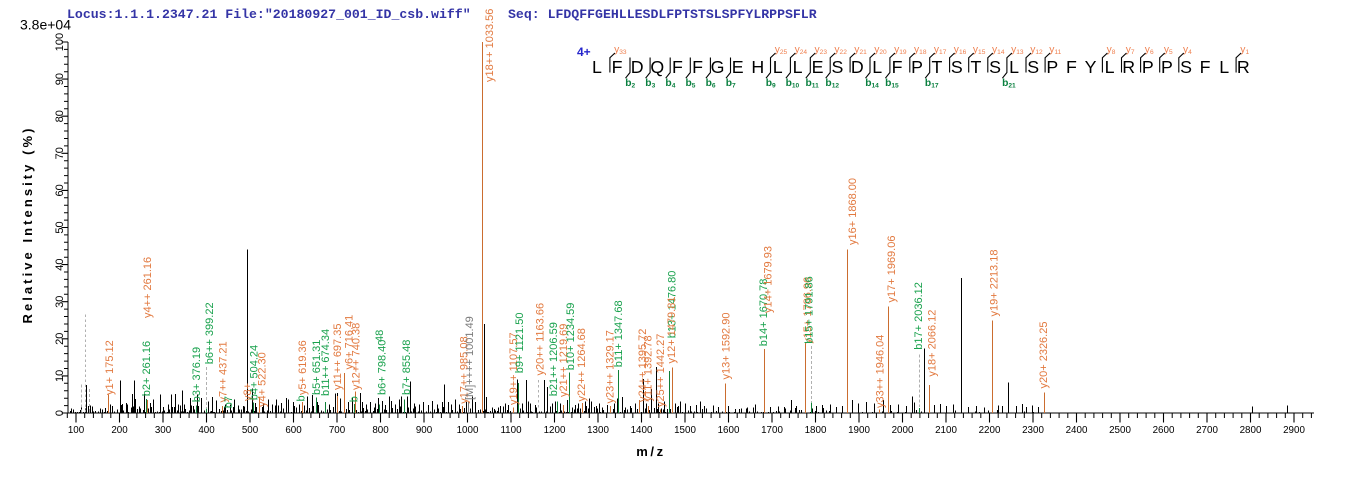 This screenshot has height=478, width=1362. What do you see at coordinates (769, 279) in the screenshot?
I see `svg-text: y14+ 1679.93` at bounding box center [769, 279].